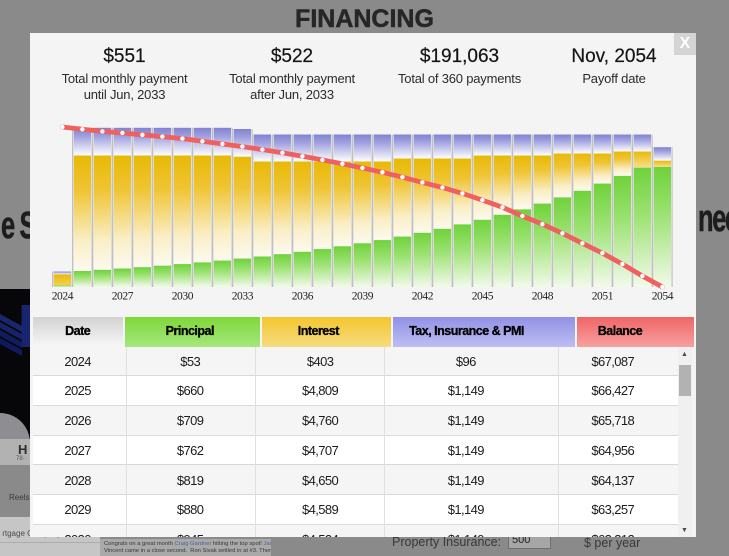 This screenshot has width=729, height=556. Describe the element at coordinates (183, 297) in the screenshot. I see `svg-text: 2030` at that location.